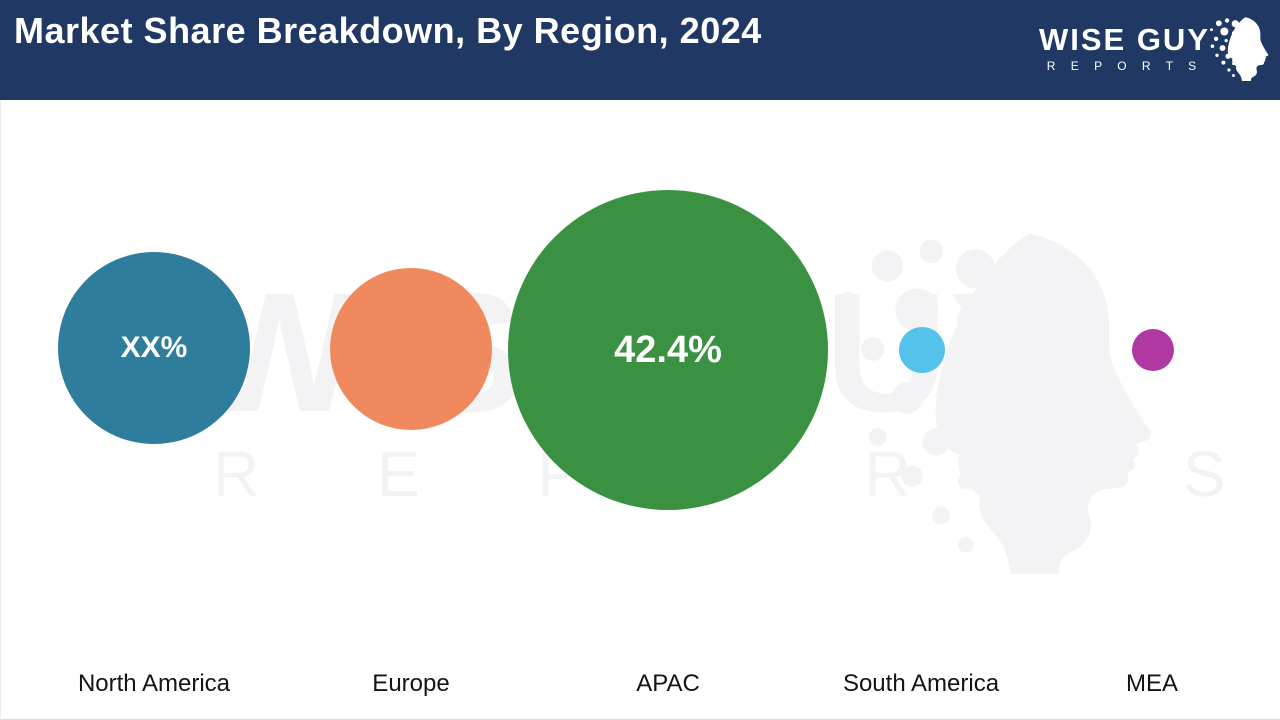  What do you see at coordinates (995, 398) in the screenshot?
I see `watermark-head-icon` at bounding box center [995, 398].